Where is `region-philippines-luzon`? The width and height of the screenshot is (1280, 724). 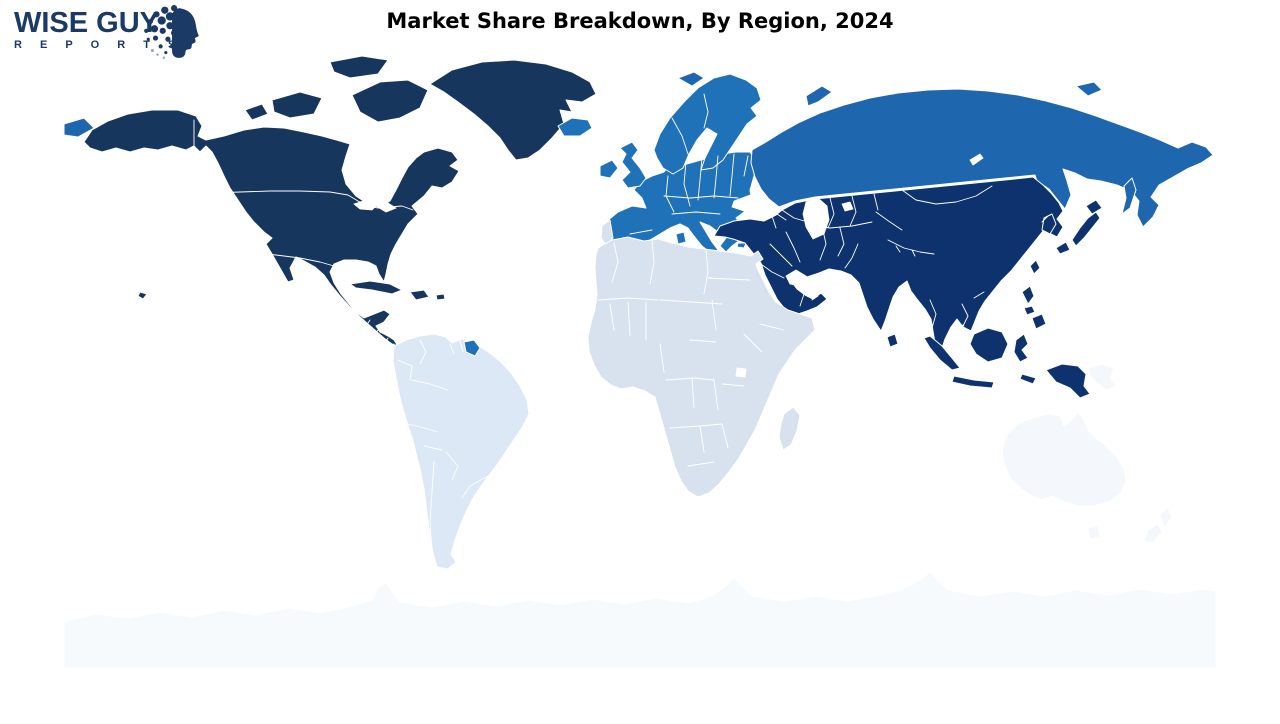 region-philippines-luzon is located at coordinates (1028, 295).